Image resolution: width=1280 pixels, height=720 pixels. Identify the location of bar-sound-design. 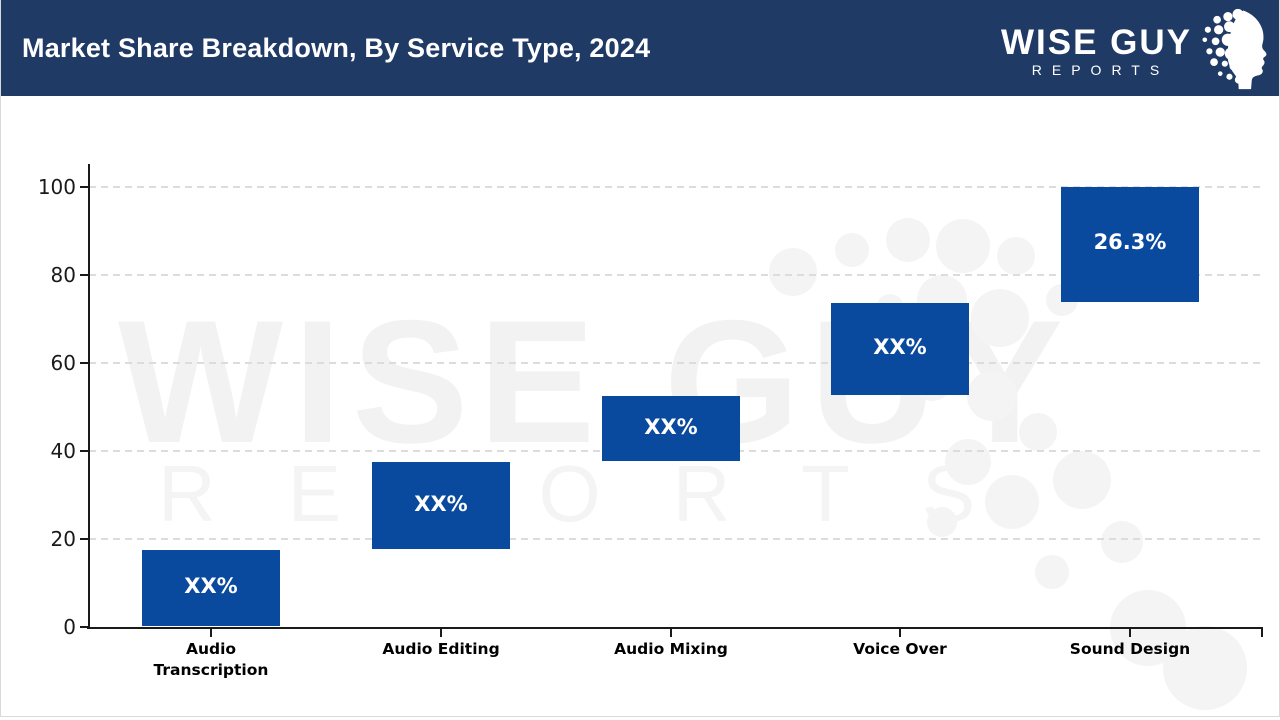
(1130, 244).